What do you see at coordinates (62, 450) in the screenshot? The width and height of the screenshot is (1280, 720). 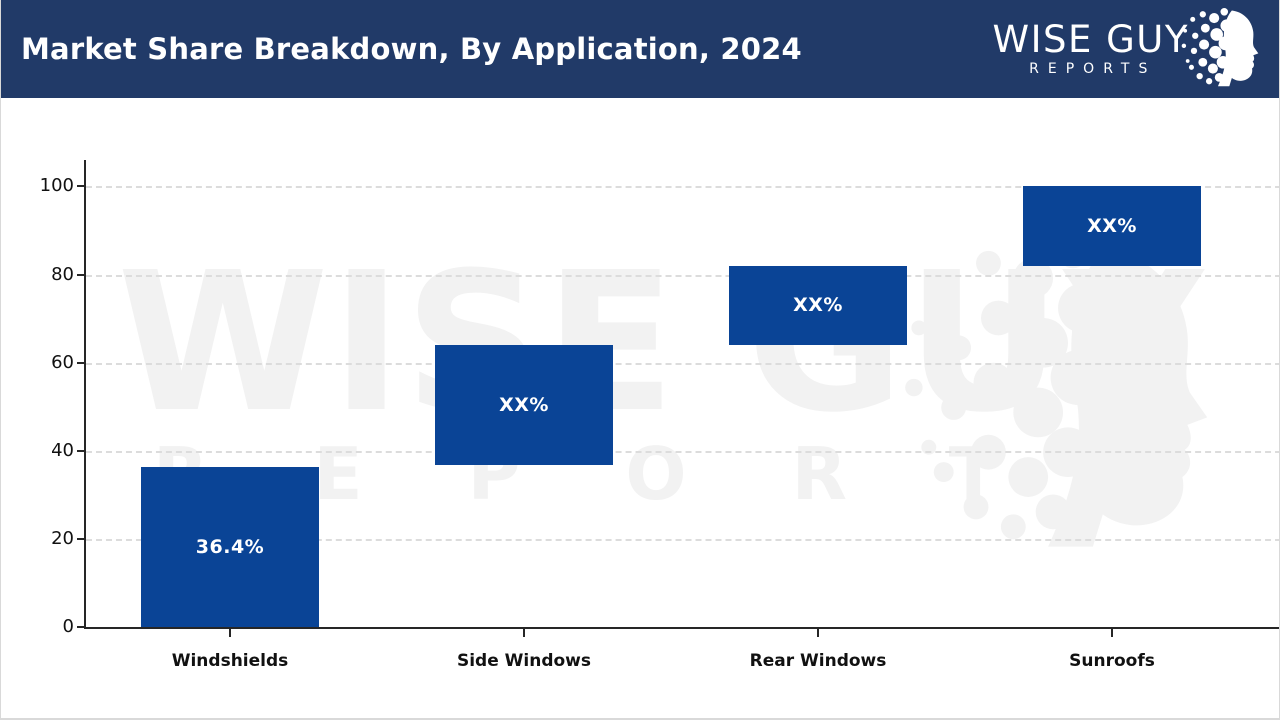 I see `y-tick-label: 40` at bounding box center [62, 450].